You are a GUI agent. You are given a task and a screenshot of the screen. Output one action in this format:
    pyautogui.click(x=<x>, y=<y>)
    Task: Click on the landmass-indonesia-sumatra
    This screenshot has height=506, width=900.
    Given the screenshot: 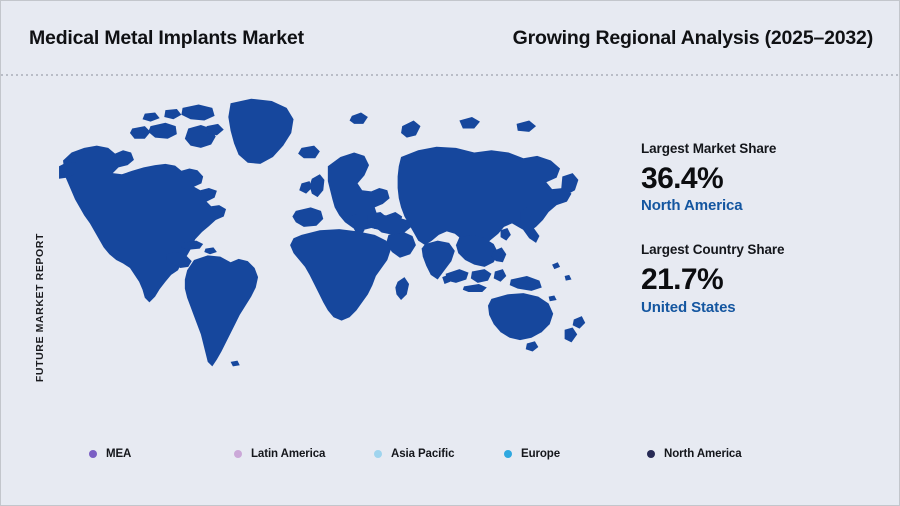 What is the action you would take?
    pyautogui.click(x=457, y=276)
    